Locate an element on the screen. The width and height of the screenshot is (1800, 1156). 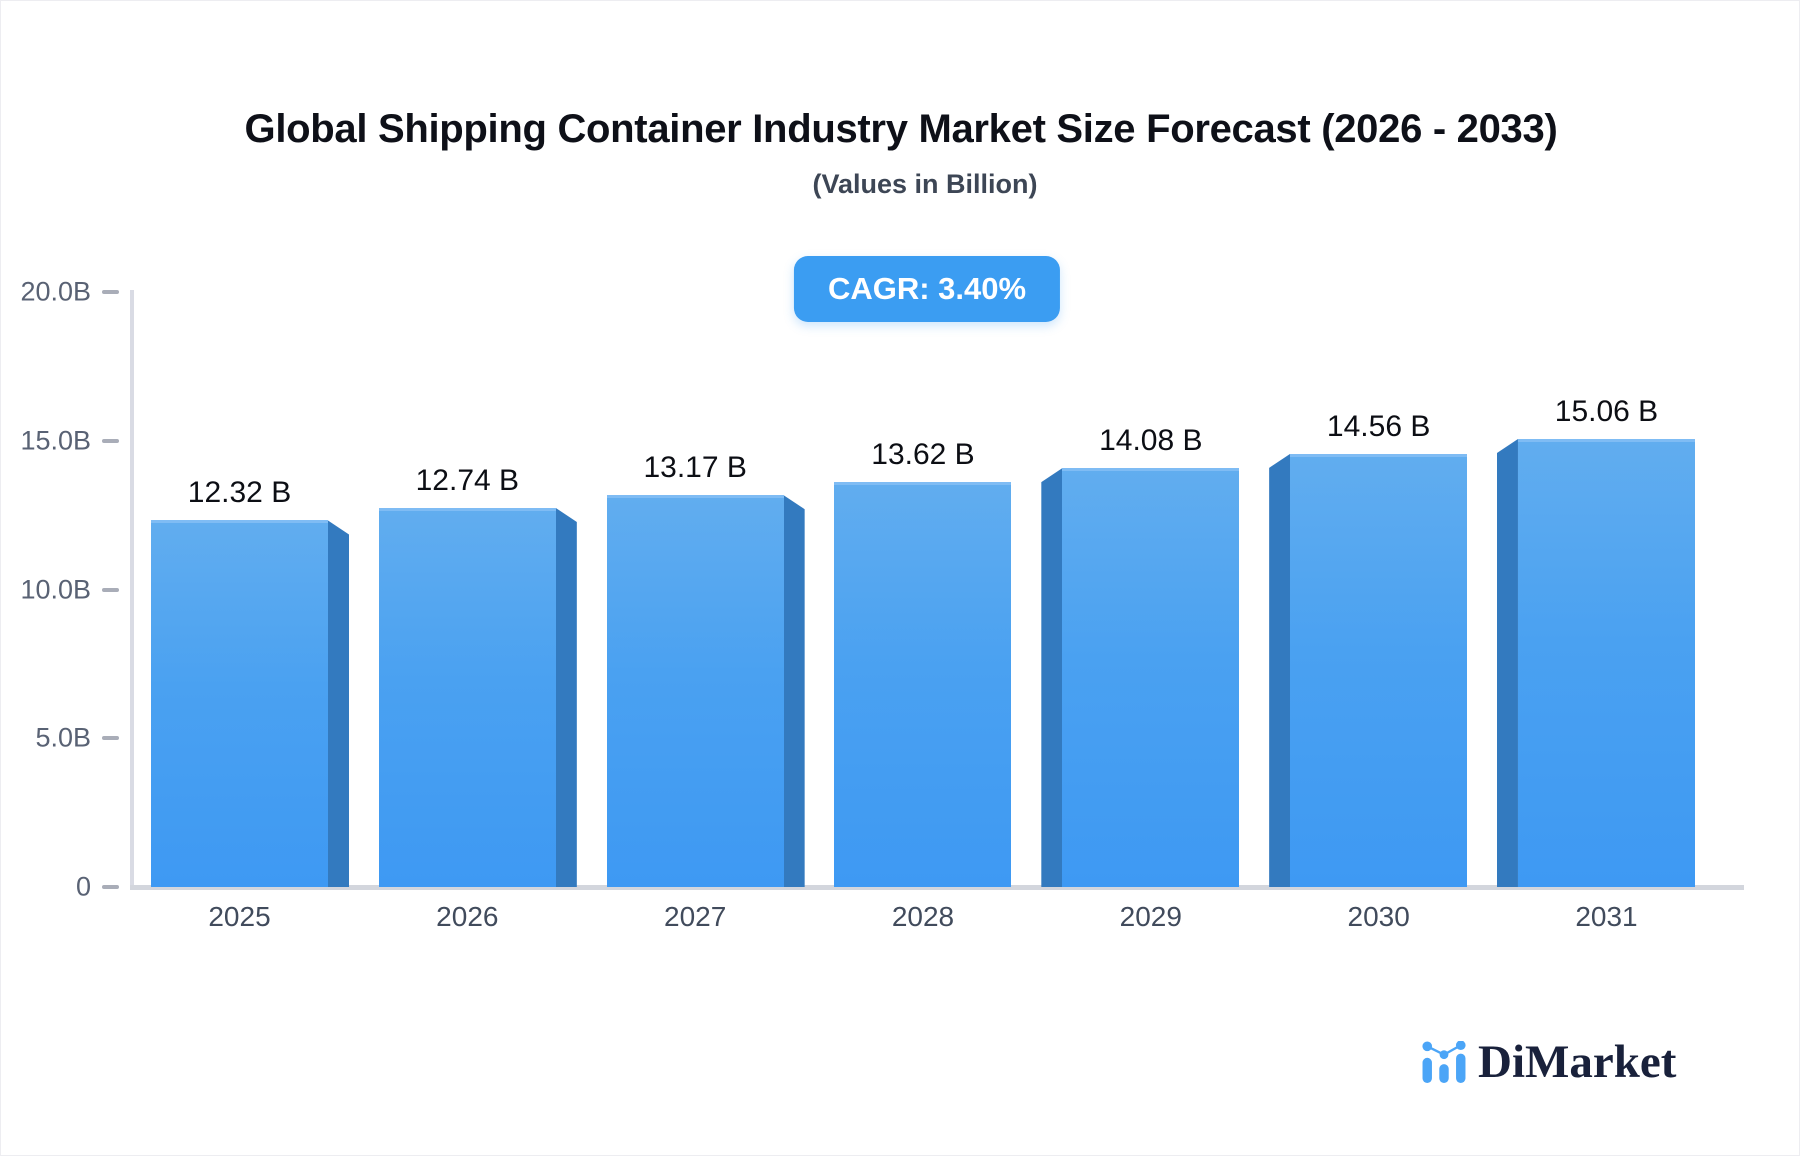
x-axis-label: 2026 is located at coordinates (467, 916).